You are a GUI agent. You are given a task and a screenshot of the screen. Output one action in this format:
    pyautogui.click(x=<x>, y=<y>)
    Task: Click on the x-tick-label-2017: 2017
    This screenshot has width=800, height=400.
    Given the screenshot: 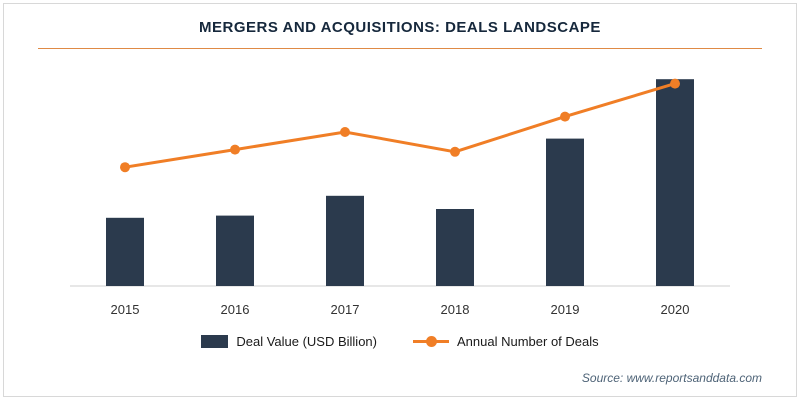 What is the action you would take?
    pyautogui.click(x=345, y=309)
    